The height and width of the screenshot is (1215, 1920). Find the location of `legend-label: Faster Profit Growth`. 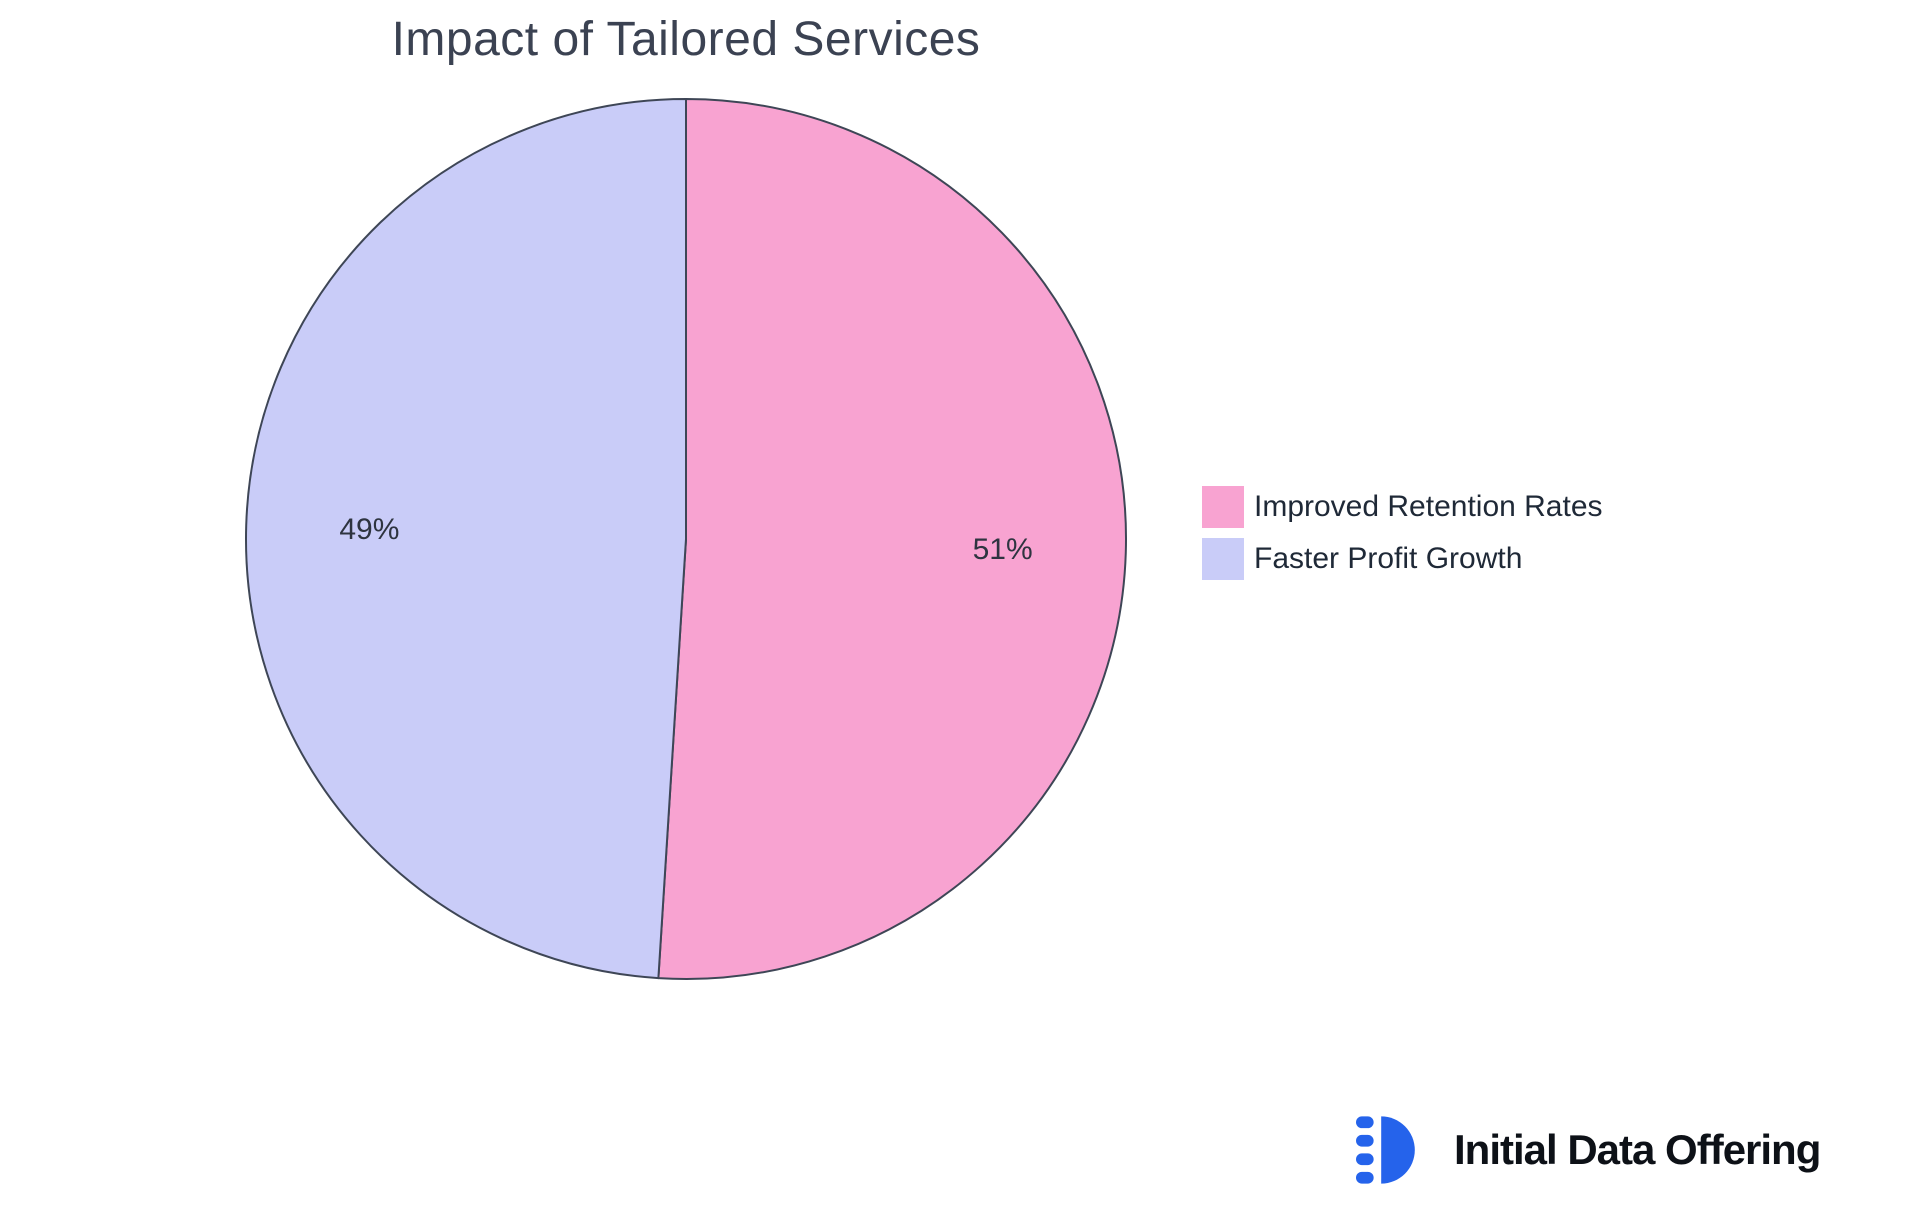

legend-label: Faster Profit Growth is located at coordinates (1388, 558).